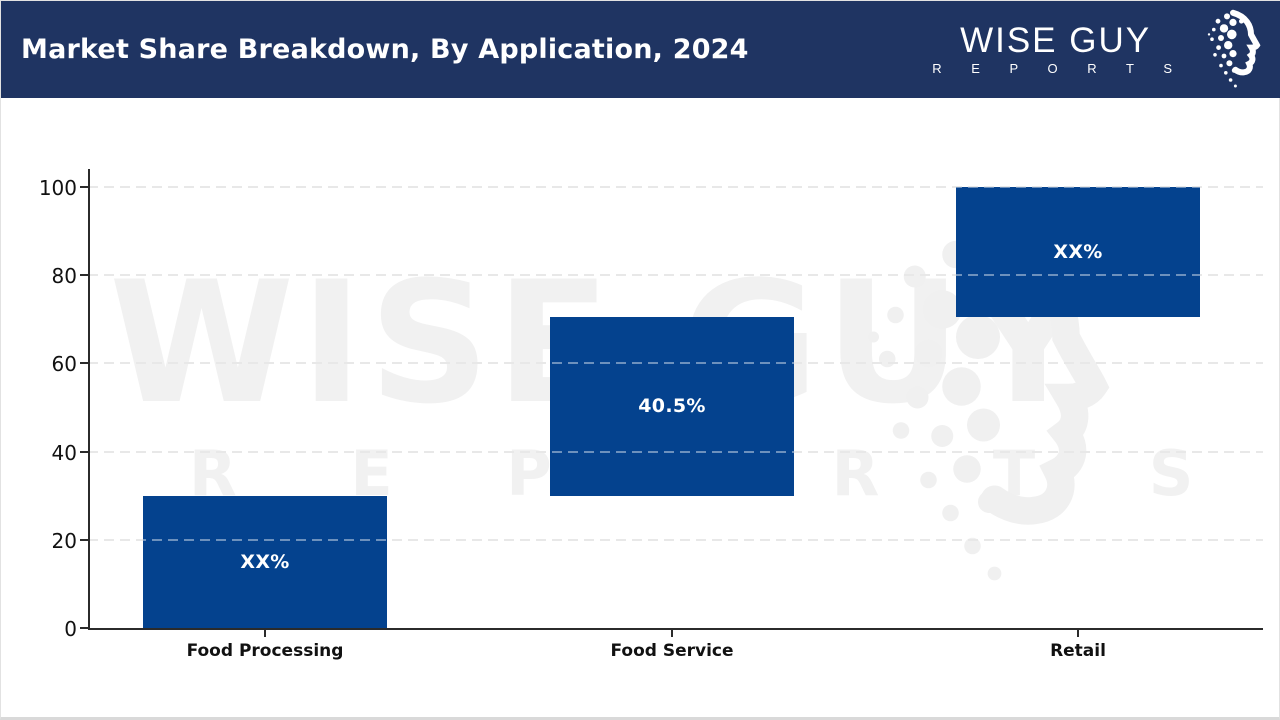 This screenshot has height=720, width=1280. I want to click on y-tick-label: 40, so click(64, 452).